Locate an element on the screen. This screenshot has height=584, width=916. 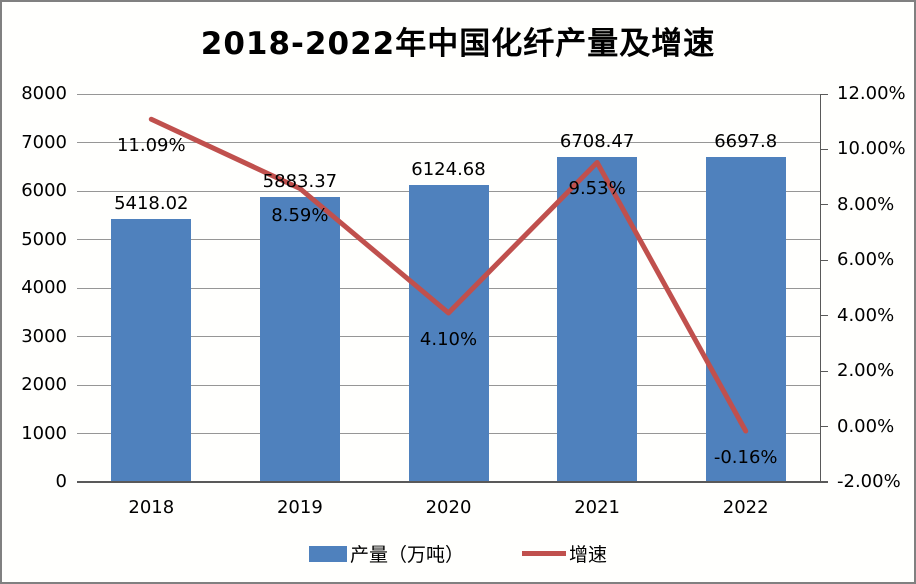
production-value-label: 6708.47 is located at coordinates (597, 141).